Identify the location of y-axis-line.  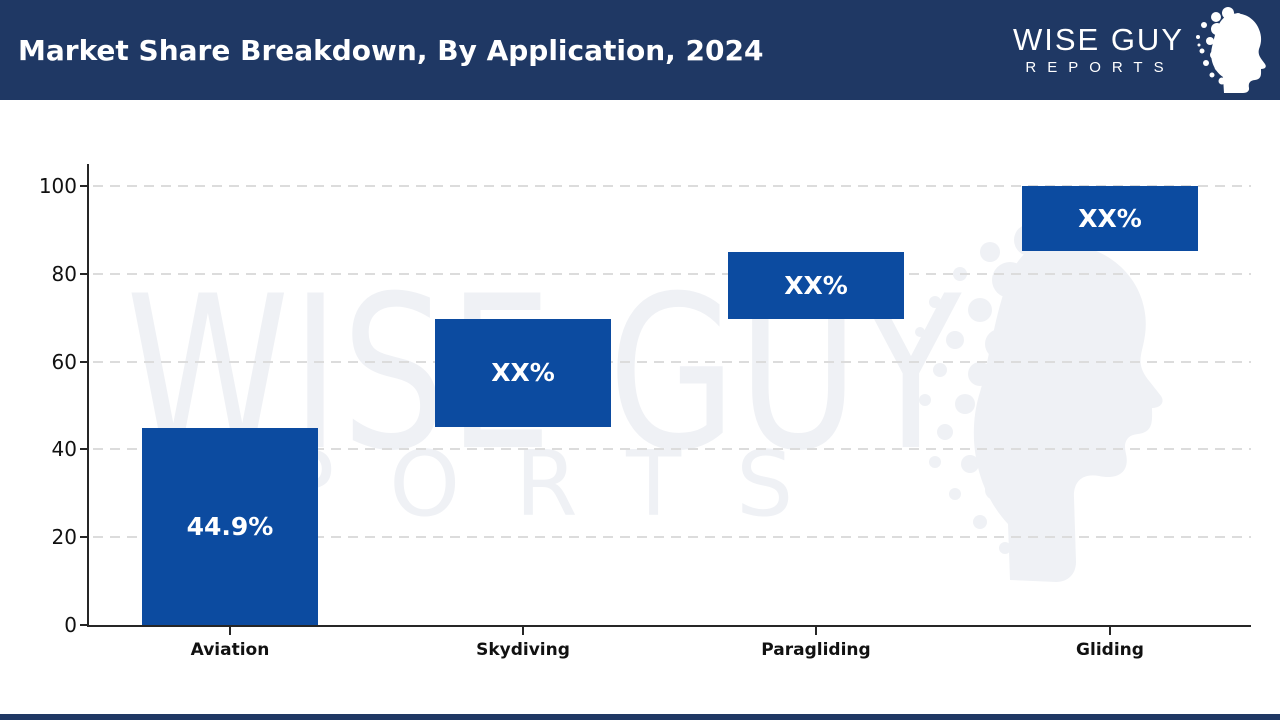
(88, 395).